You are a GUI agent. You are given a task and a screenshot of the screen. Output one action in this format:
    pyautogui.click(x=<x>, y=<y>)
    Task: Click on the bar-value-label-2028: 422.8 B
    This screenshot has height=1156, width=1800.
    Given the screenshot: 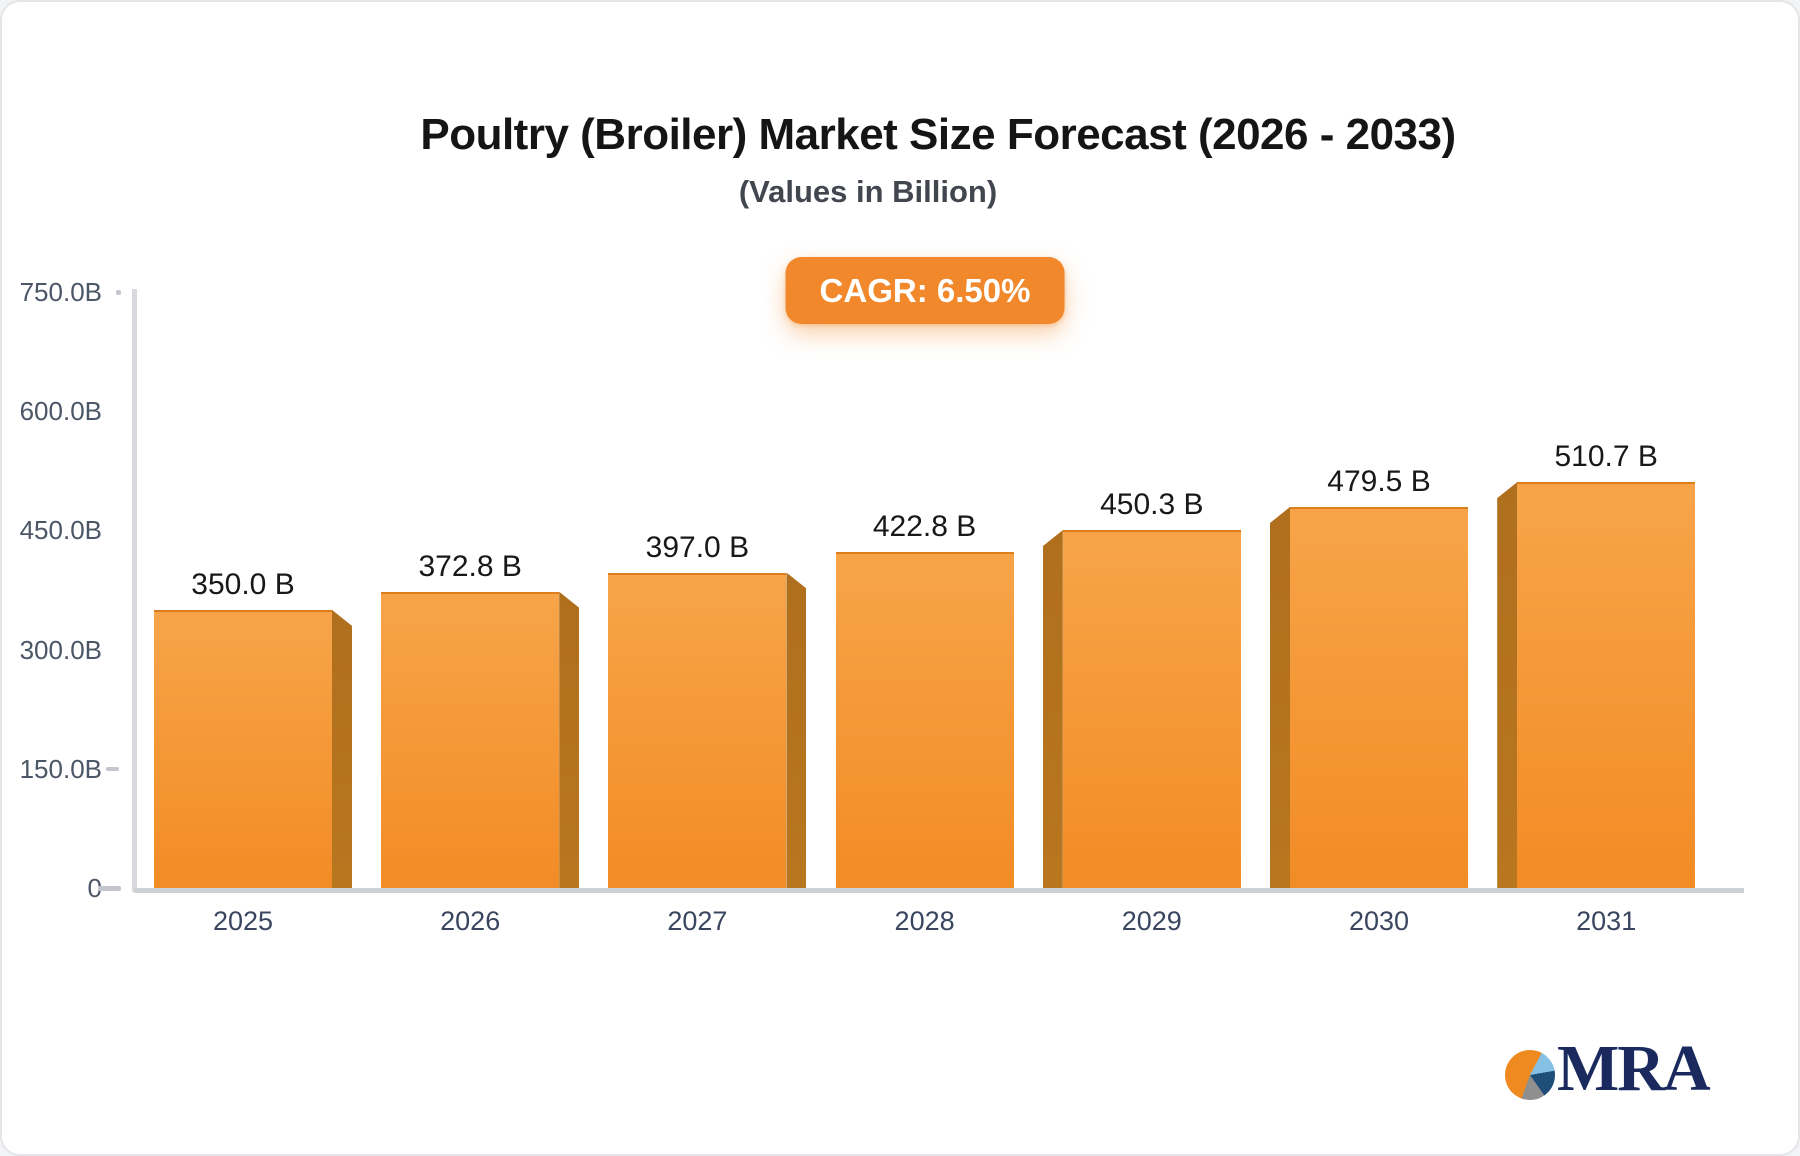 What is the action you would take?
    pyautogui.click(x=924, y=526)
    